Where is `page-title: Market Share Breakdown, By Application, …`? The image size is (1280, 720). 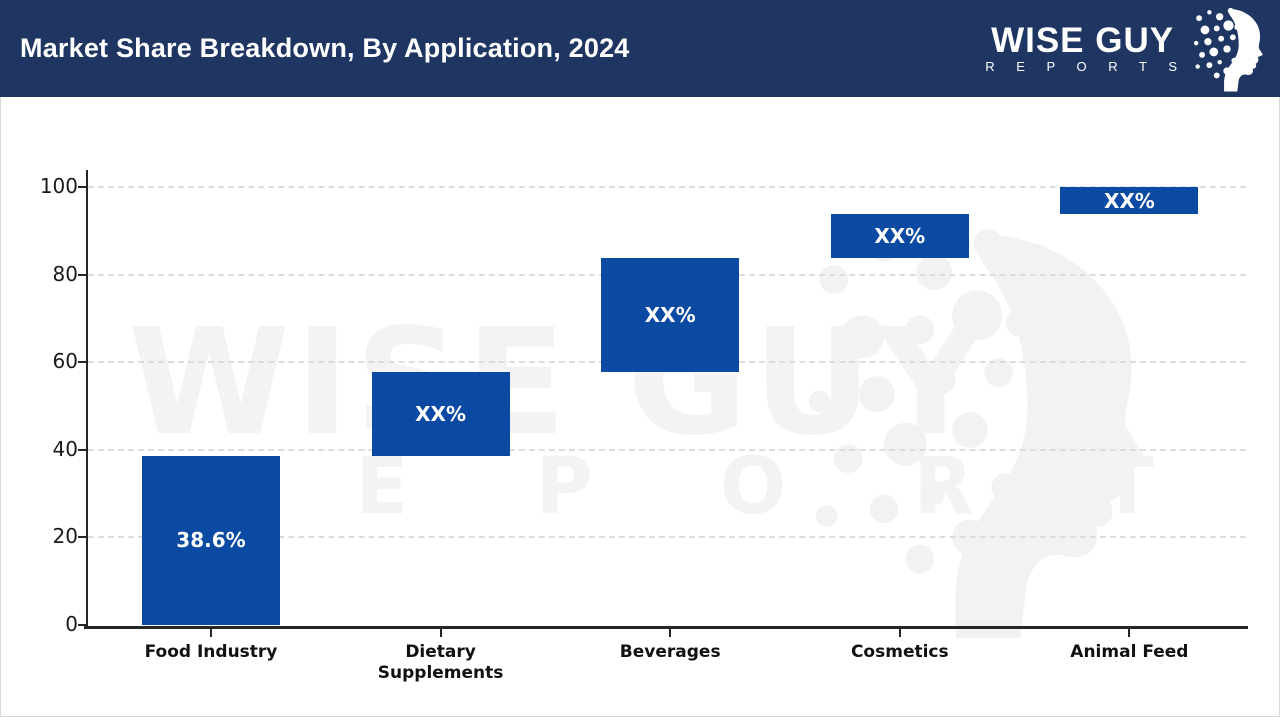 page-title: Market Share Breakdown, By Application, … is located at coordinates (325, 48).